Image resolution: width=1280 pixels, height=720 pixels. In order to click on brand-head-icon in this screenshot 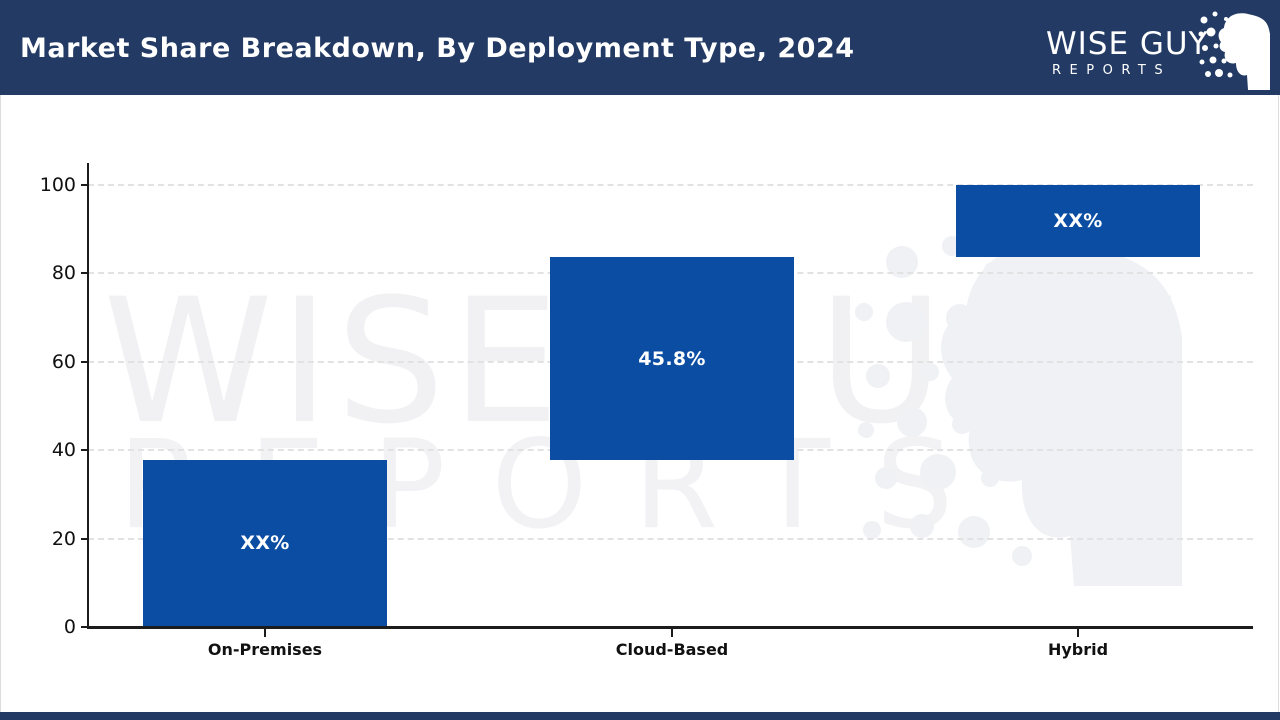, I will do `click(1234, 50)`.